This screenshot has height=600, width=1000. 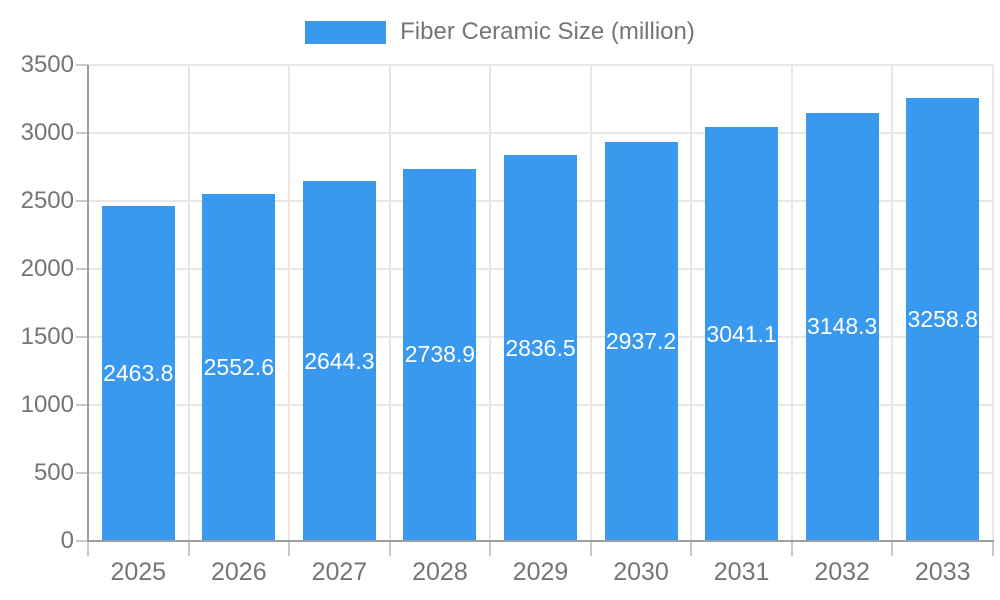 What do you see at coordinates (47, 336) in the screenshot?
I see `y-axis-label: 1500` at bounding box center [47, 336].